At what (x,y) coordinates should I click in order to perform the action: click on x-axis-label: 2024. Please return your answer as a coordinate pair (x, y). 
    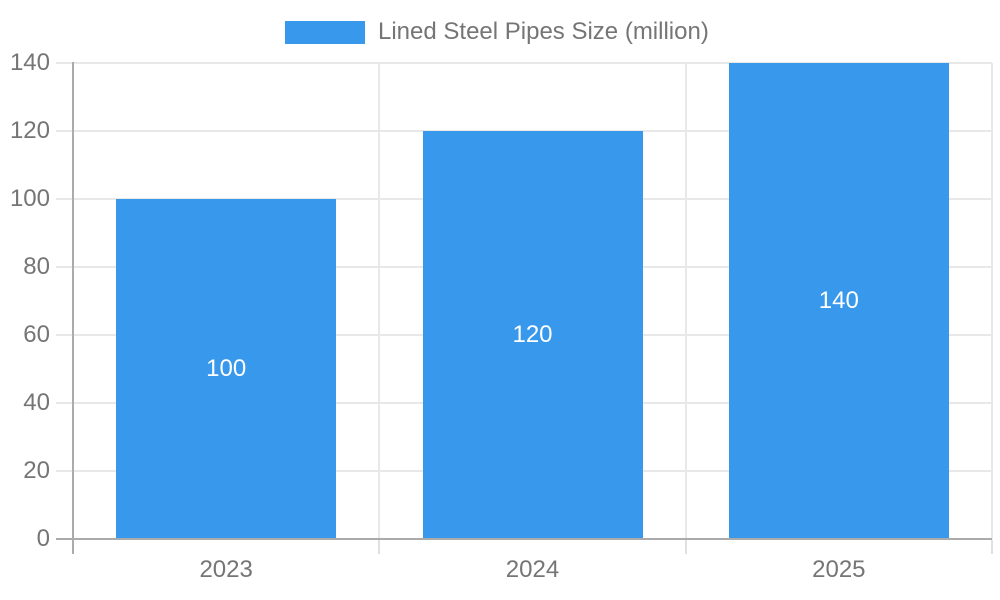
    Looking at the image, I should click on (532, 569).